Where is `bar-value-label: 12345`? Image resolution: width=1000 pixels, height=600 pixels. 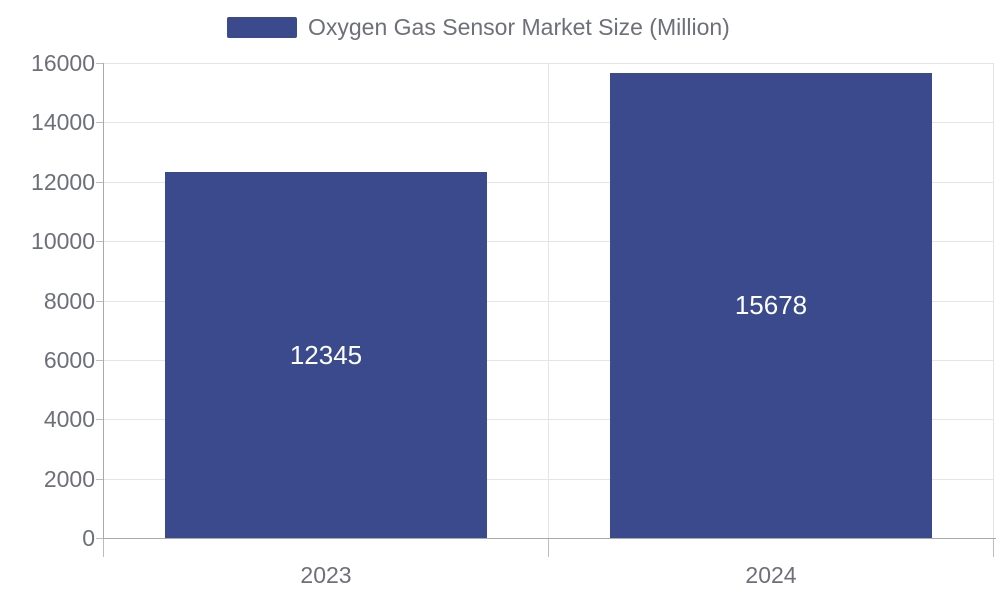 bar-value-label: 12345 is located at coordinates (326, 355).